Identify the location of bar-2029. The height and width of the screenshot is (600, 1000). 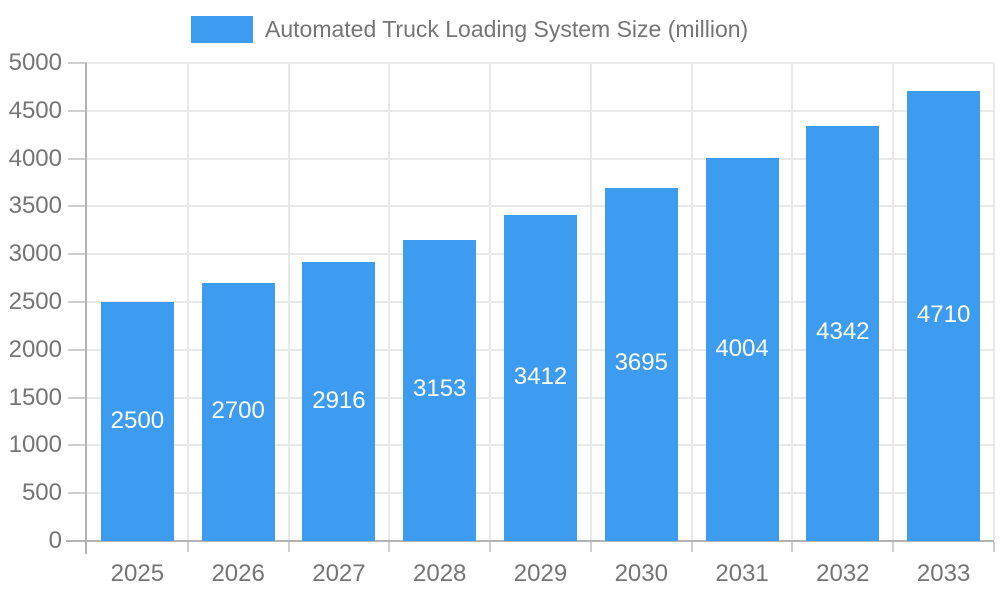
(540, 377).